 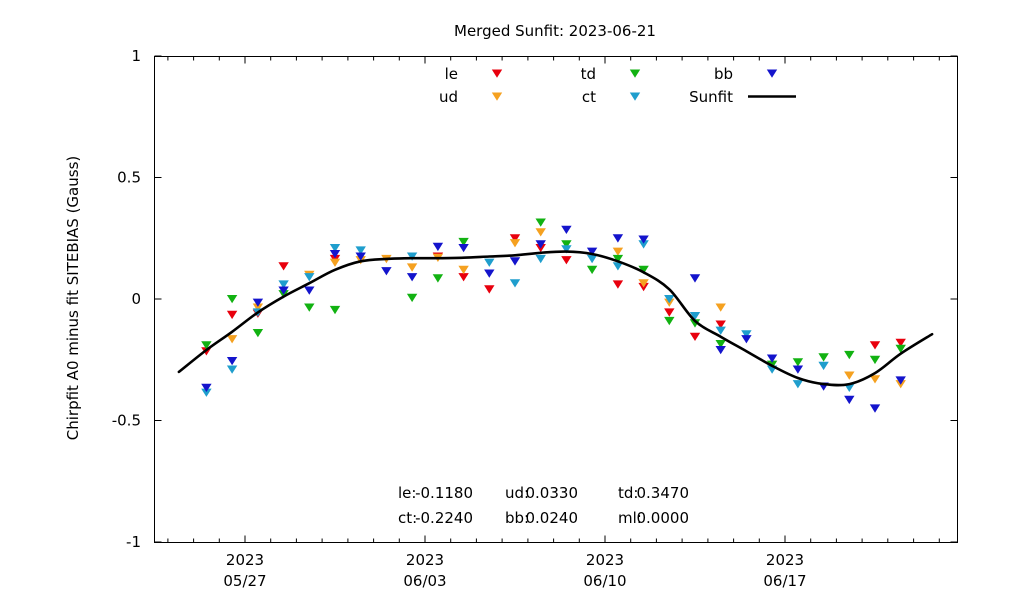 I want to click on y-tick-label: 0, so click(x=136, y=299).